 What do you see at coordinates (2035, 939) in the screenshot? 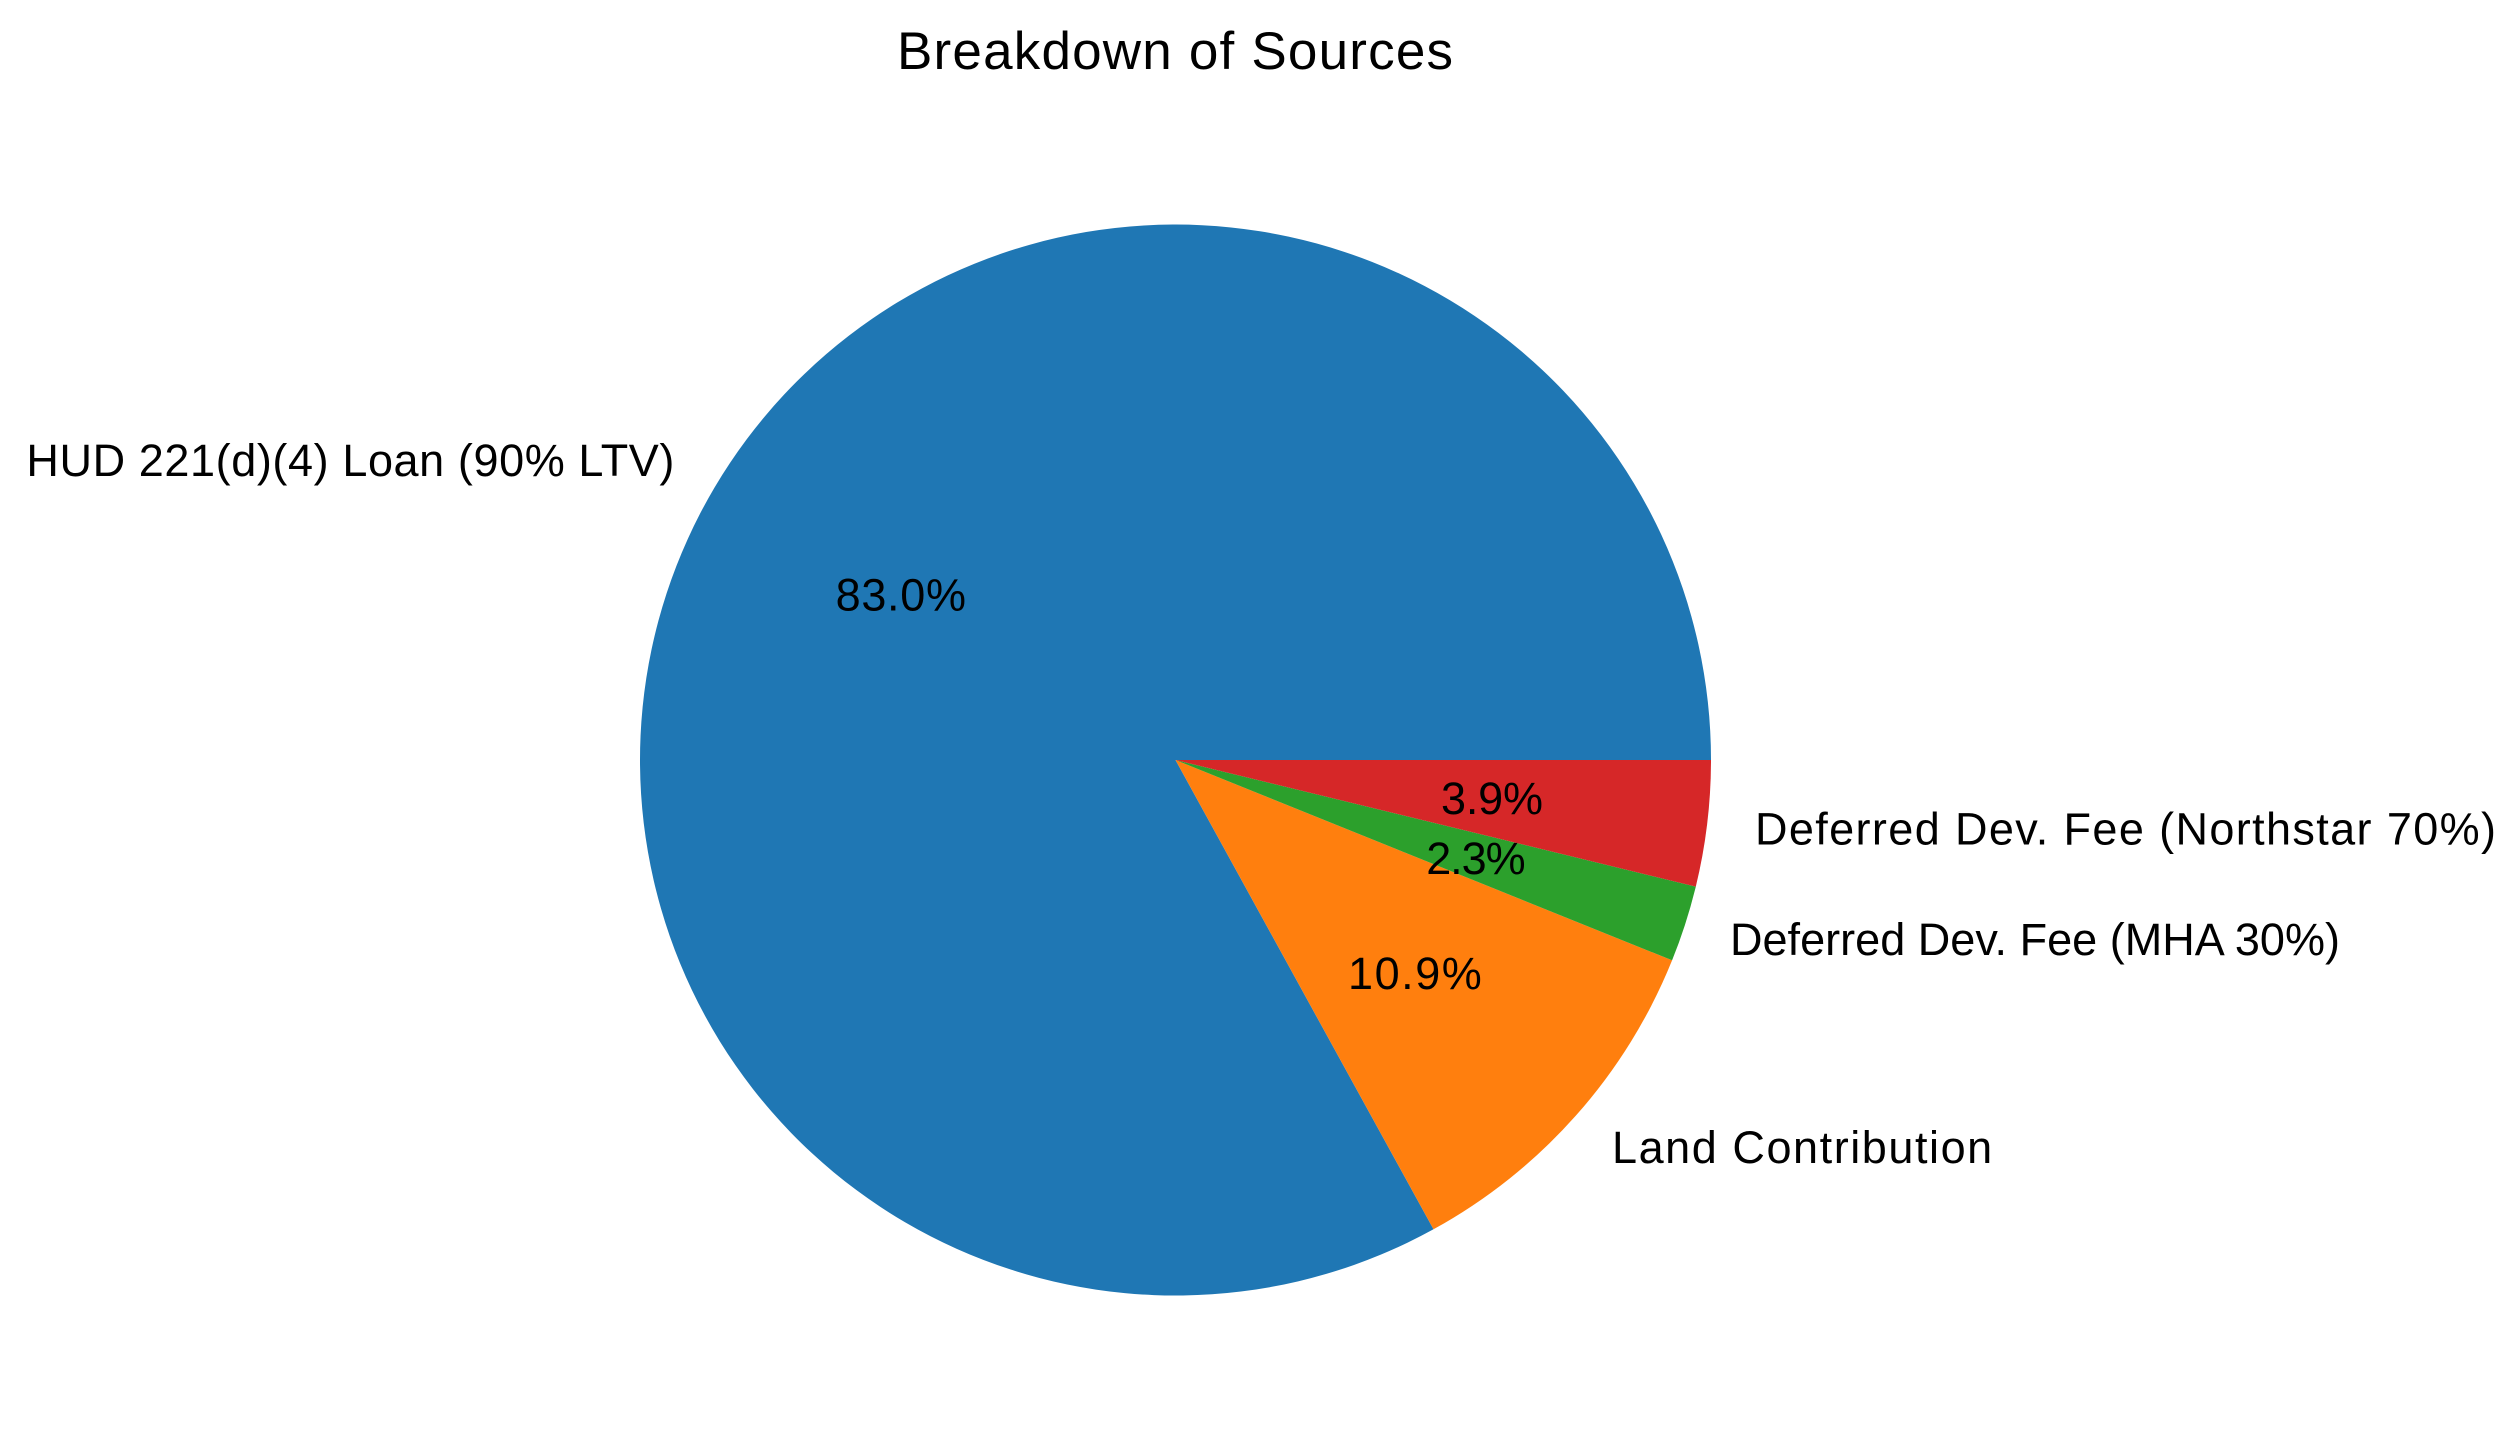
I see `svg-text: Deferred Dev. Fee (MHA 30%)` at bounding box center [2035, 939].